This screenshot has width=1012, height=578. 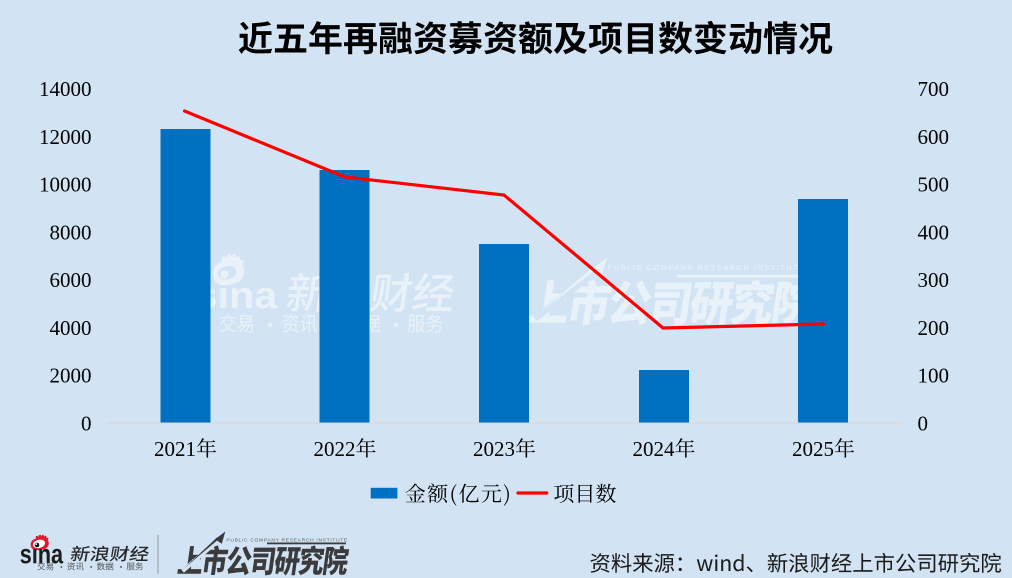 What do you see at coordinates (65, 185) in the screenshot?
I see `svg-text: 10000` at bounding box center [65, 185].